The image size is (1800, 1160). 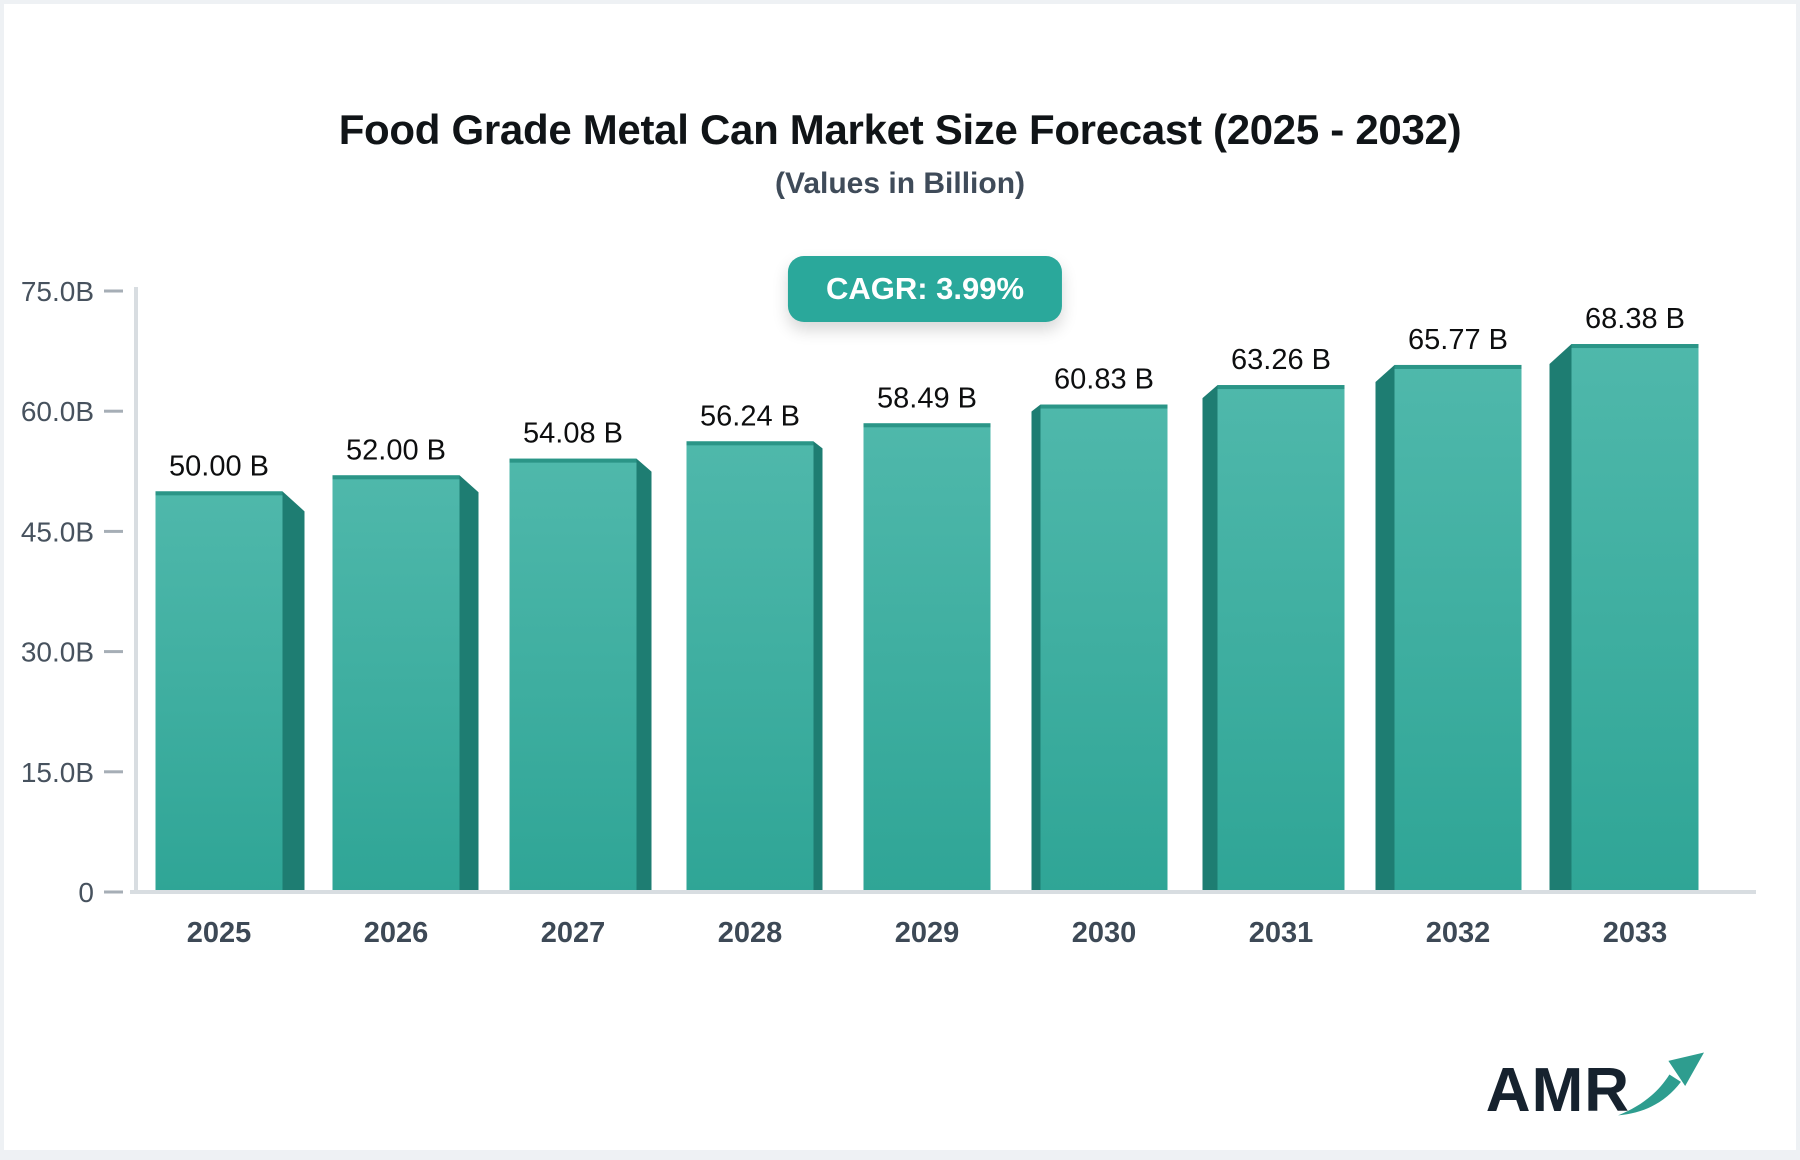 What do you see at coordinates (1557, 1090) in the screenshot?
I see `amr-logo-text: AMR` at bounding box center [1557, 1090].